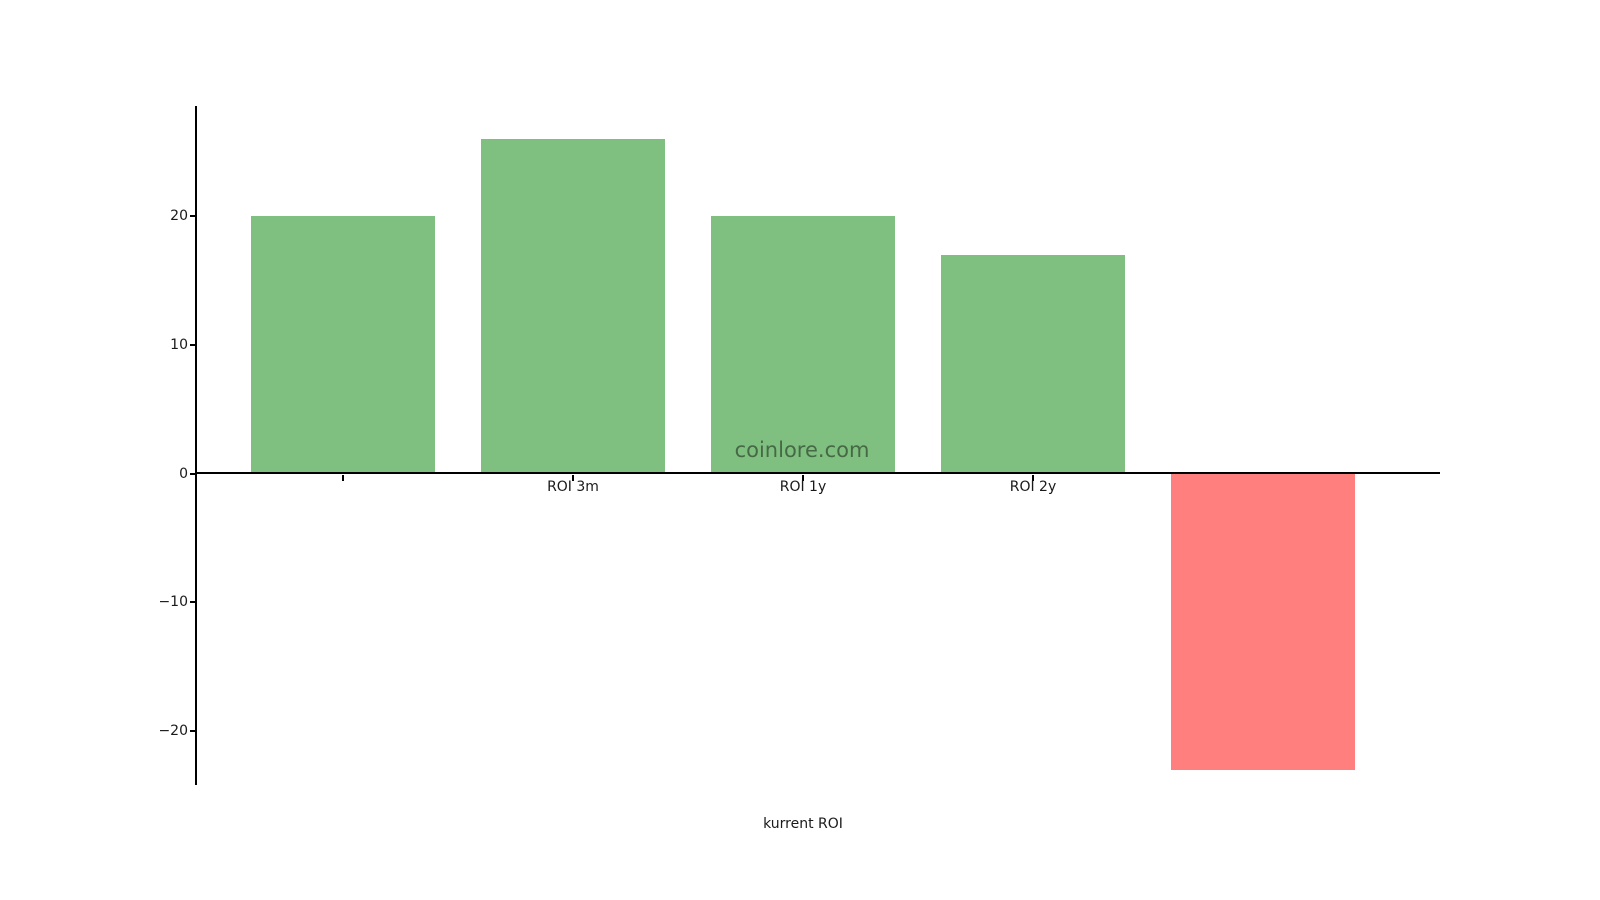 This screenshot has width=1600, height=900. What do you see at coordinates (803, 824) in the screenshot?
I see `x-axis-title: kurrent ROI` at bounding box center [803, 824].